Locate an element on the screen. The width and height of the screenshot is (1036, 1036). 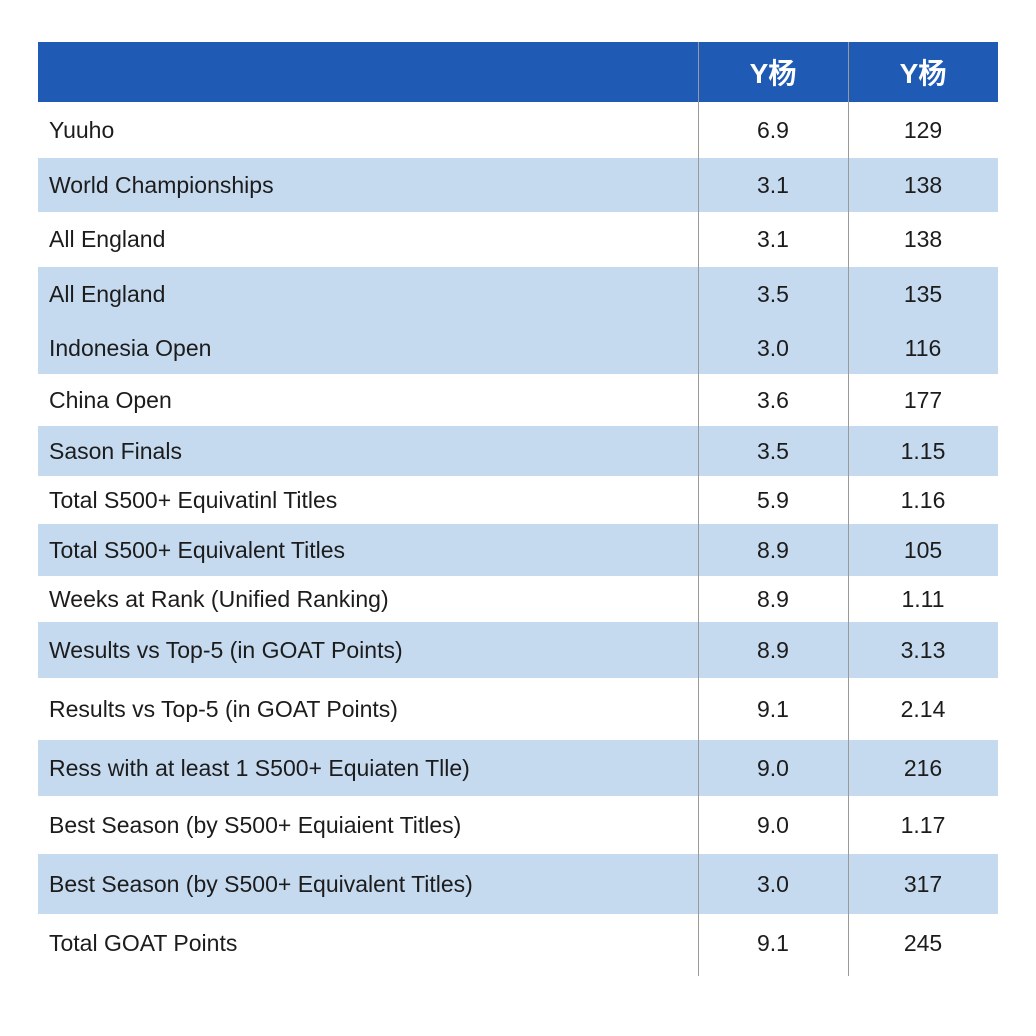
row-label: Yuuho is located at coordinates (82, 129).